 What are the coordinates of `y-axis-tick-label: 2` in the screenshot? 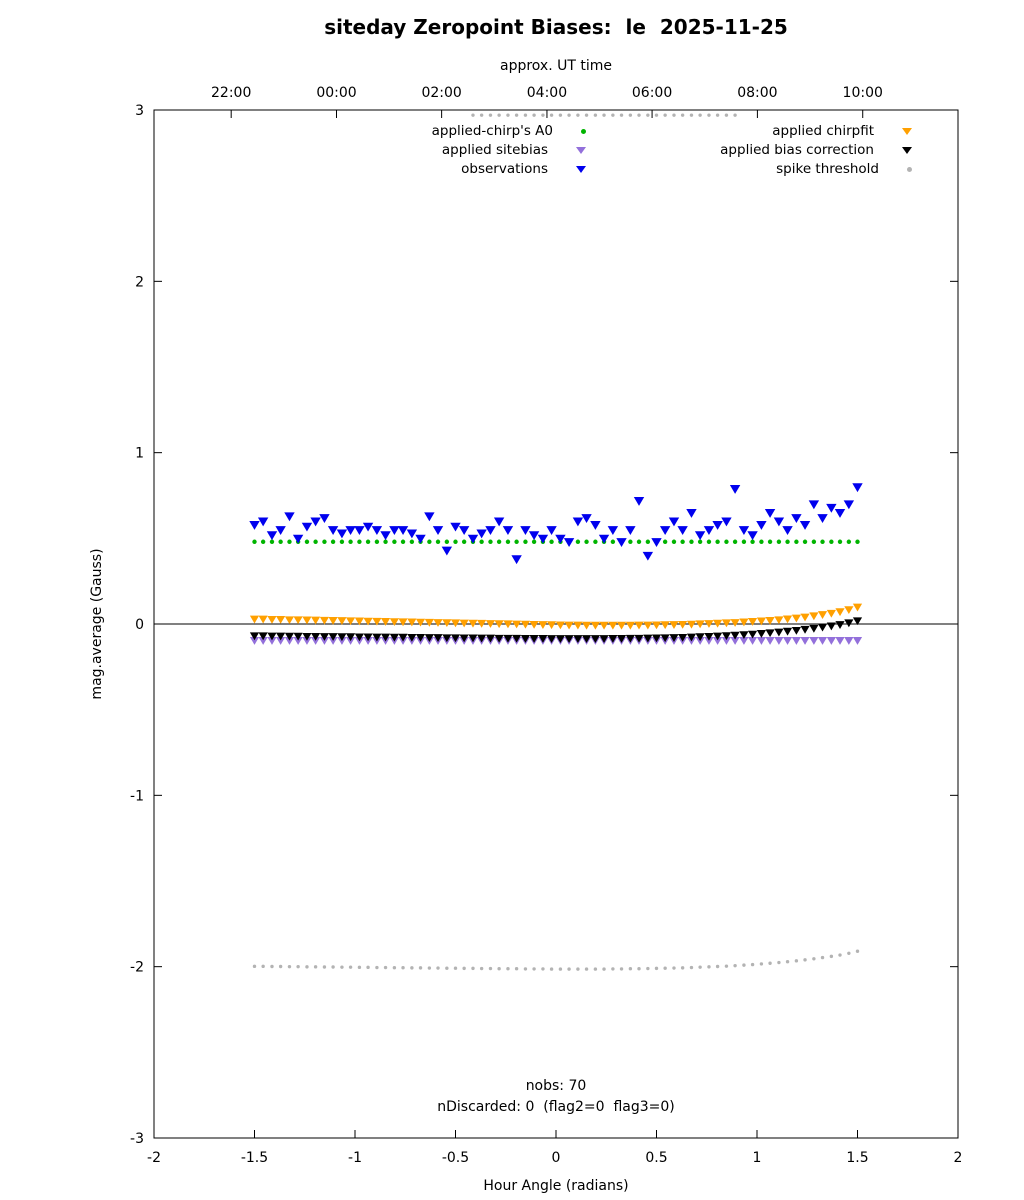 It's located at (139, 282).